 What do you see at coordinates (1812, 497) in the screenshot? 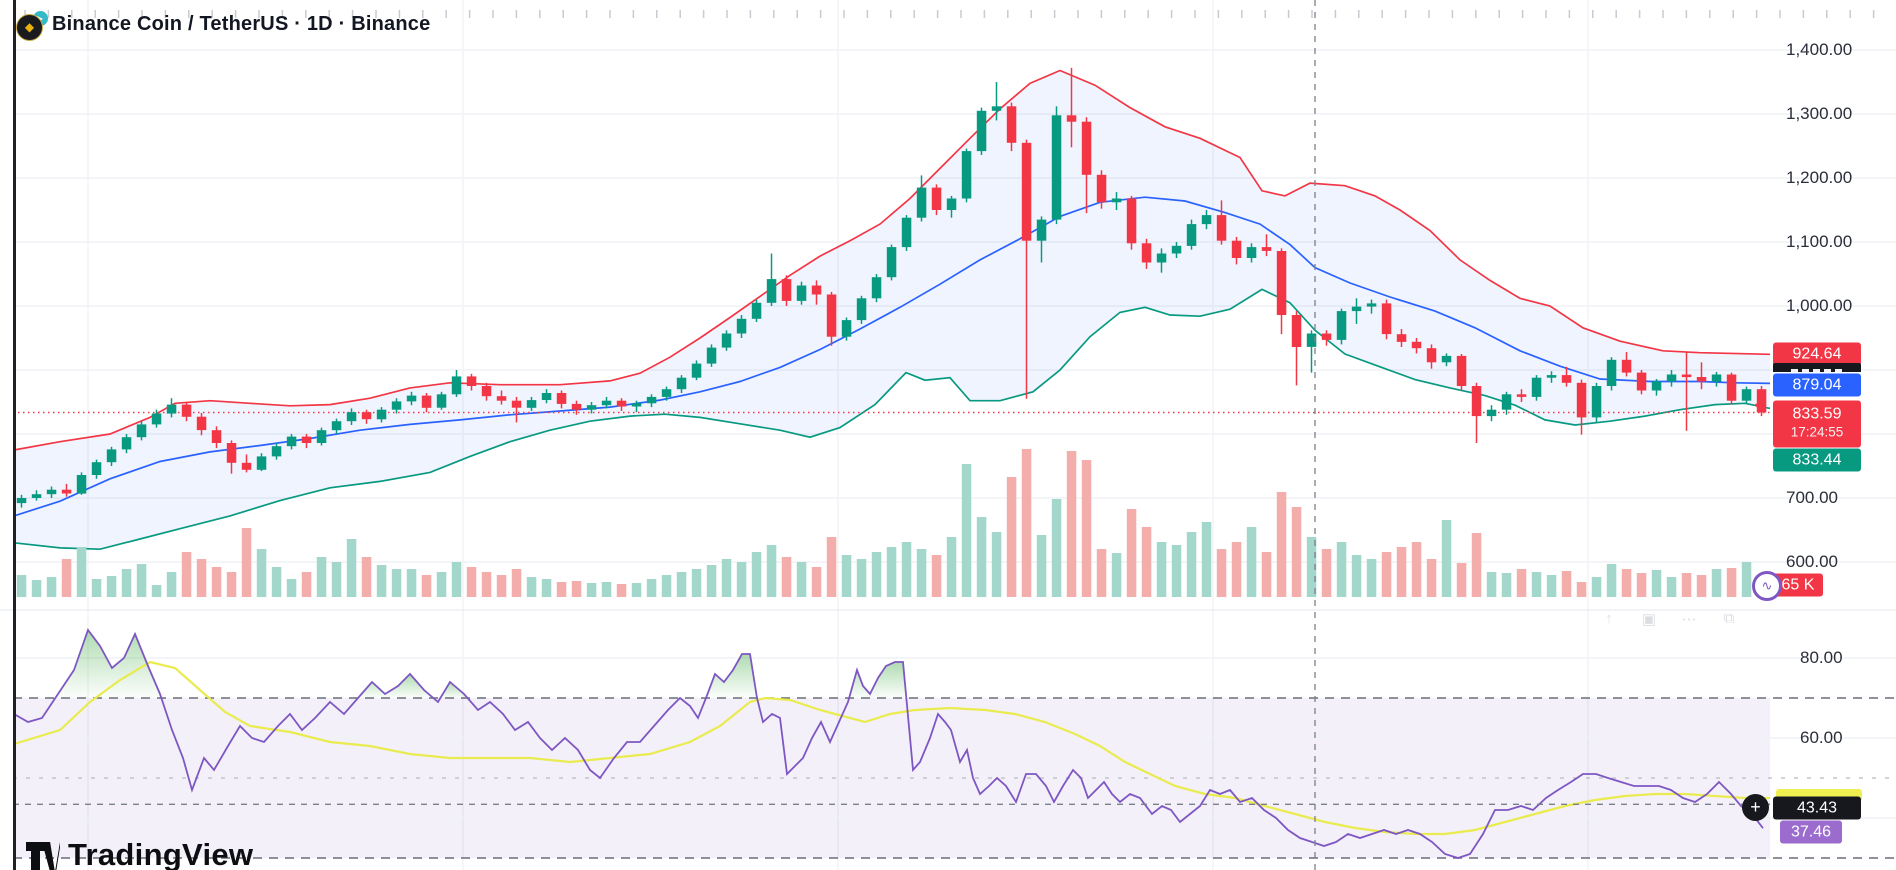
I see `price-axis-label: 700.00` at bounding box center [1812, 497].